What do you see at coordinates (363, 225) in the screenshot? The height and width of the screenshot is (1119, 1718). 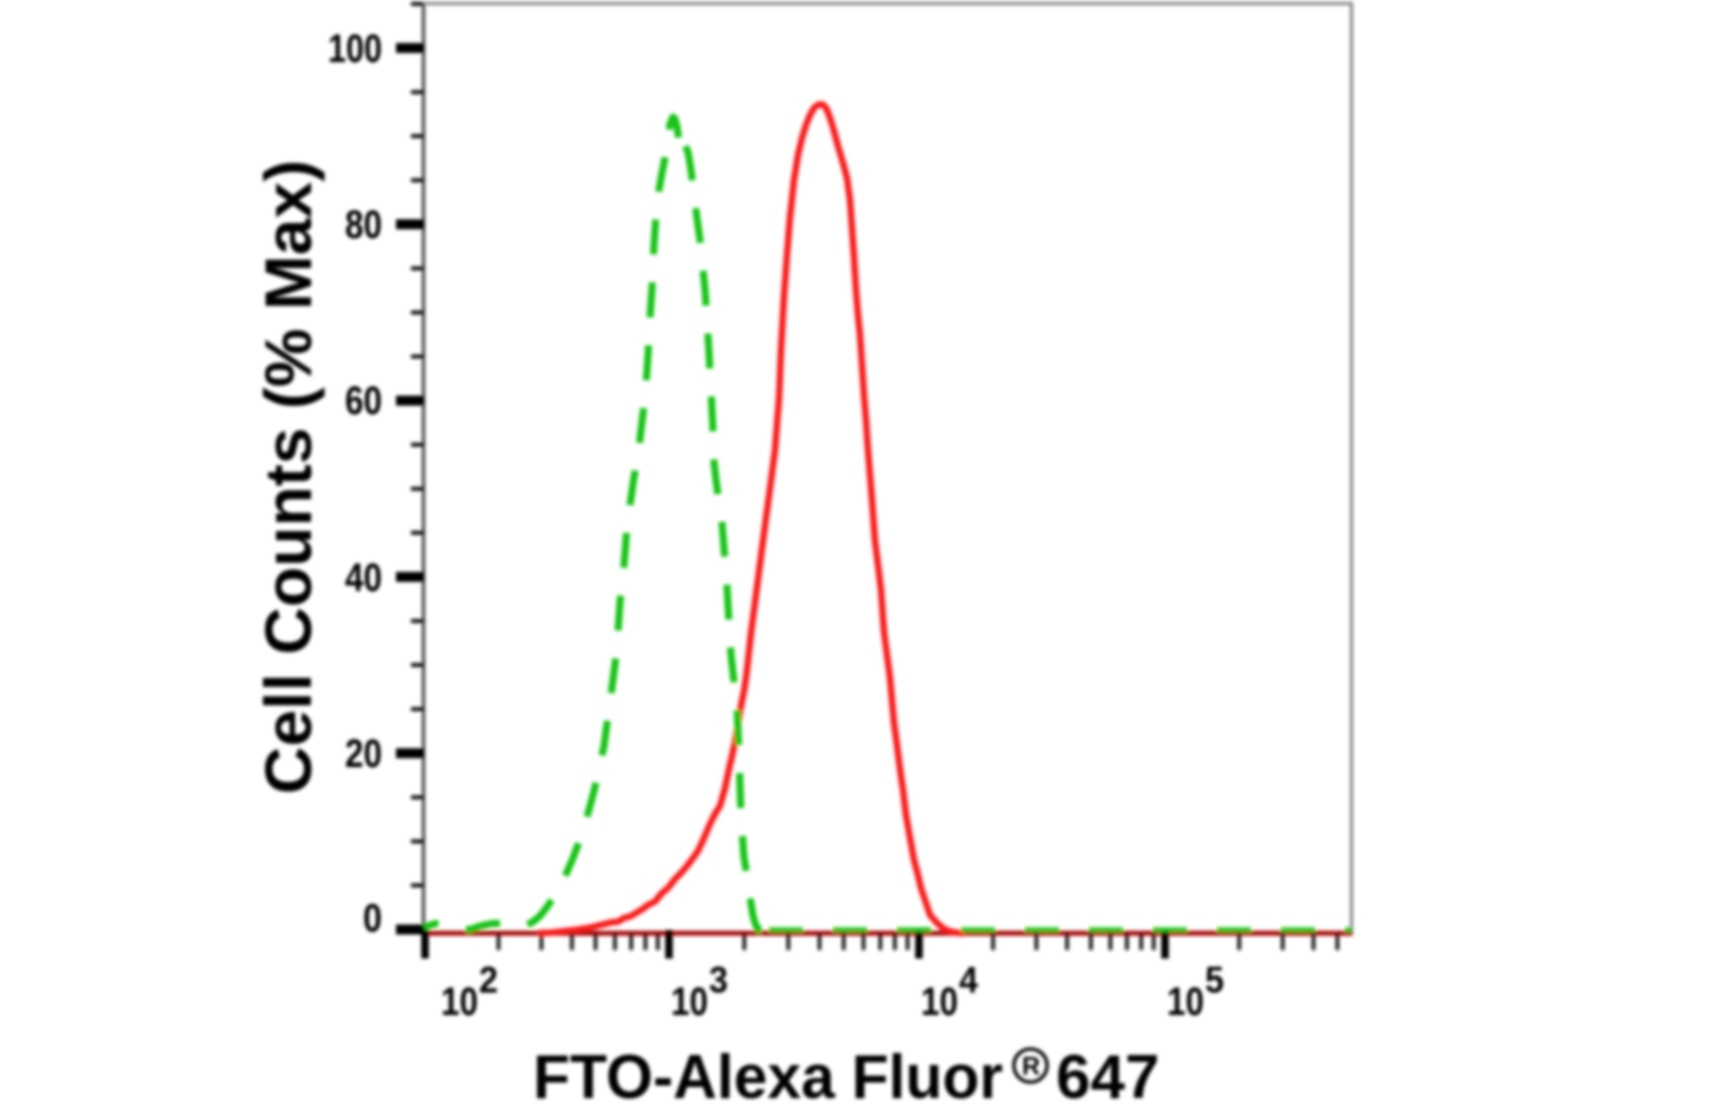 I see `svg-text: 80` at bounding box center [363, 225].